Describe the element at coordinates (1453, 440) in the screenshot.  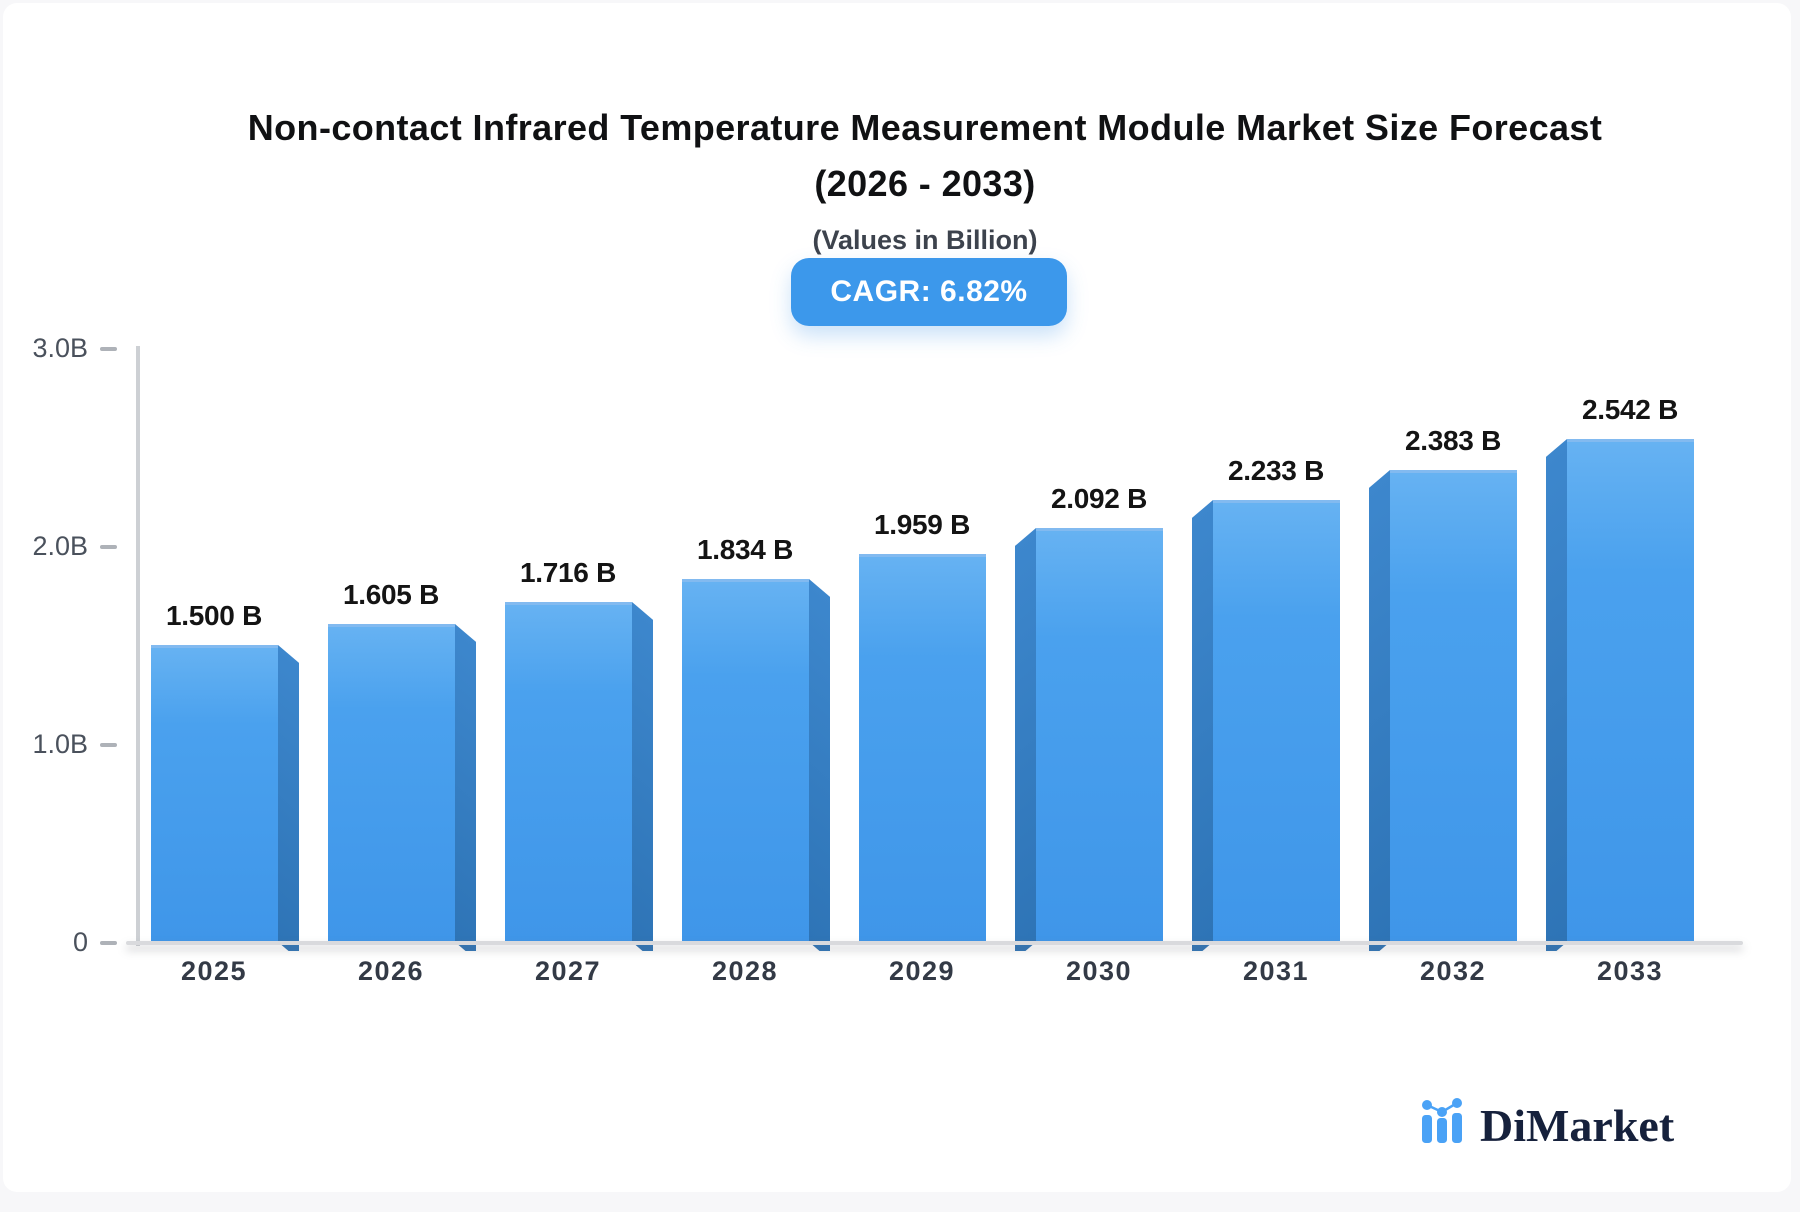
I see `bar-value-label: 2.383 B` at that location.